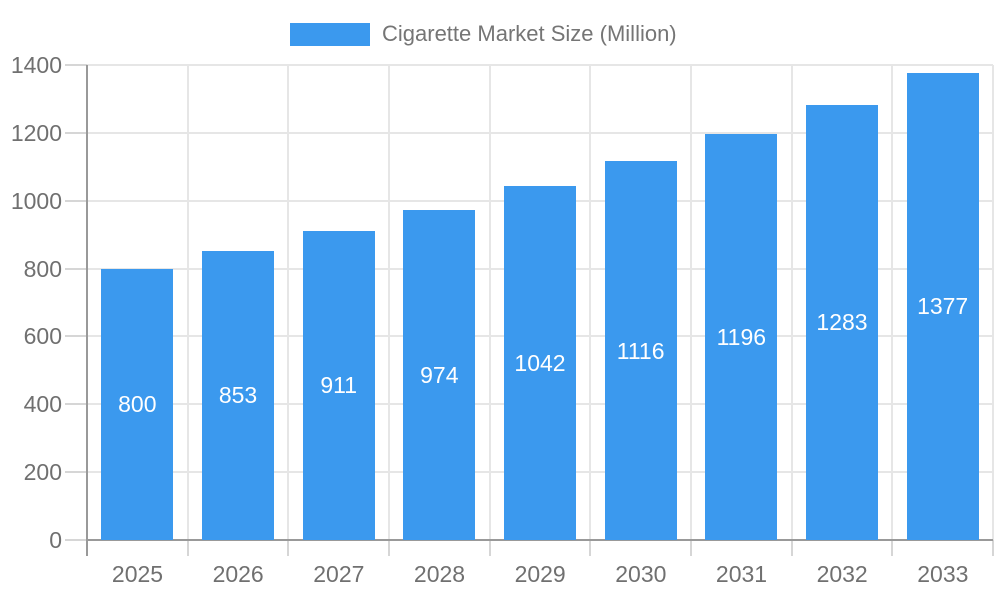  Describe the element at coordinates (439, 574) in the screenshot. I see `x-axis-tick-label: 2028` at that location.